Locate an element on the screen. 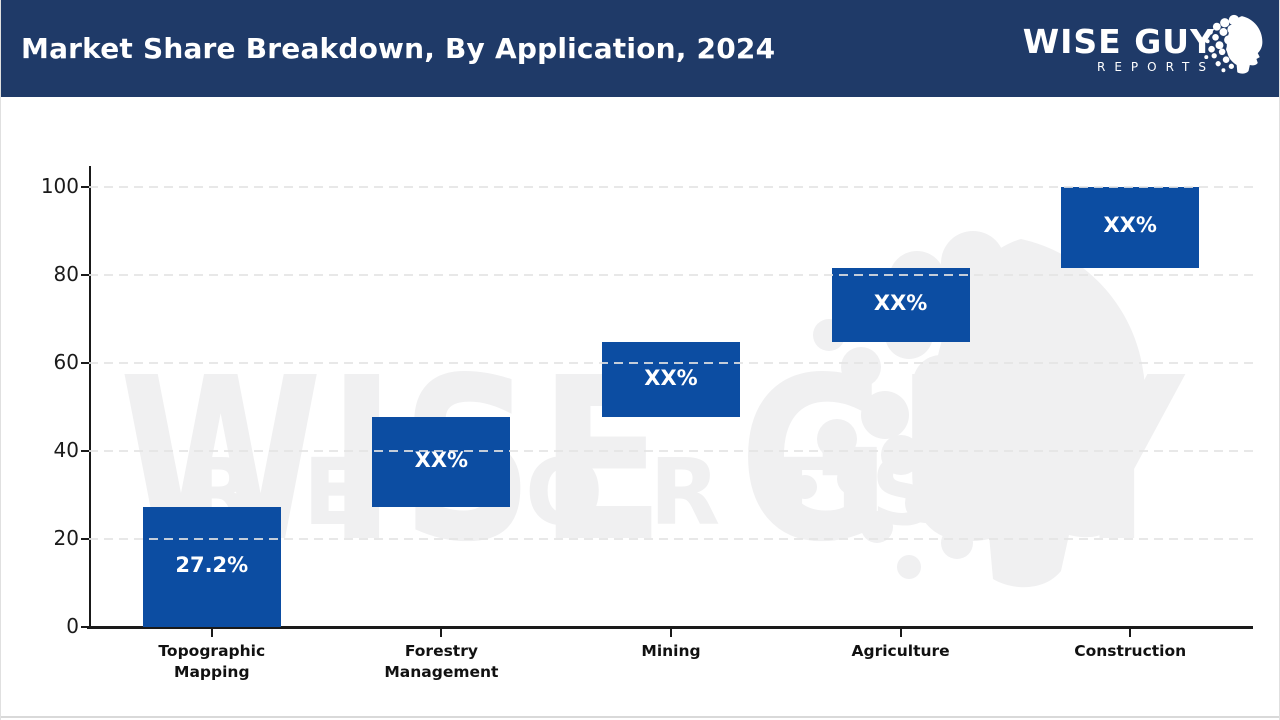 This screenshot has height=720, width=1280. x-category-label-0: Topographic Mapping is located at coordinates (212, 661).